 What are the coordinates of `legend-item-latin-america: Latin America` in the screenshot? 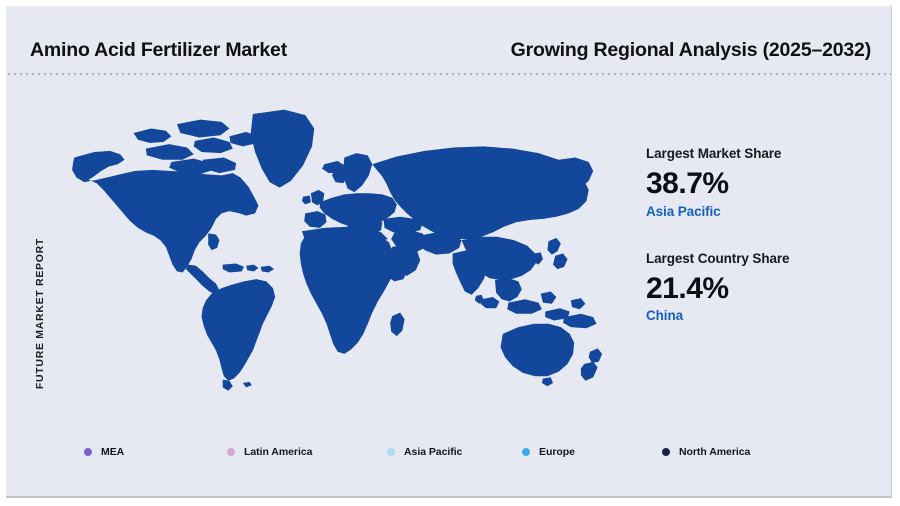 It's located at (307, 452).